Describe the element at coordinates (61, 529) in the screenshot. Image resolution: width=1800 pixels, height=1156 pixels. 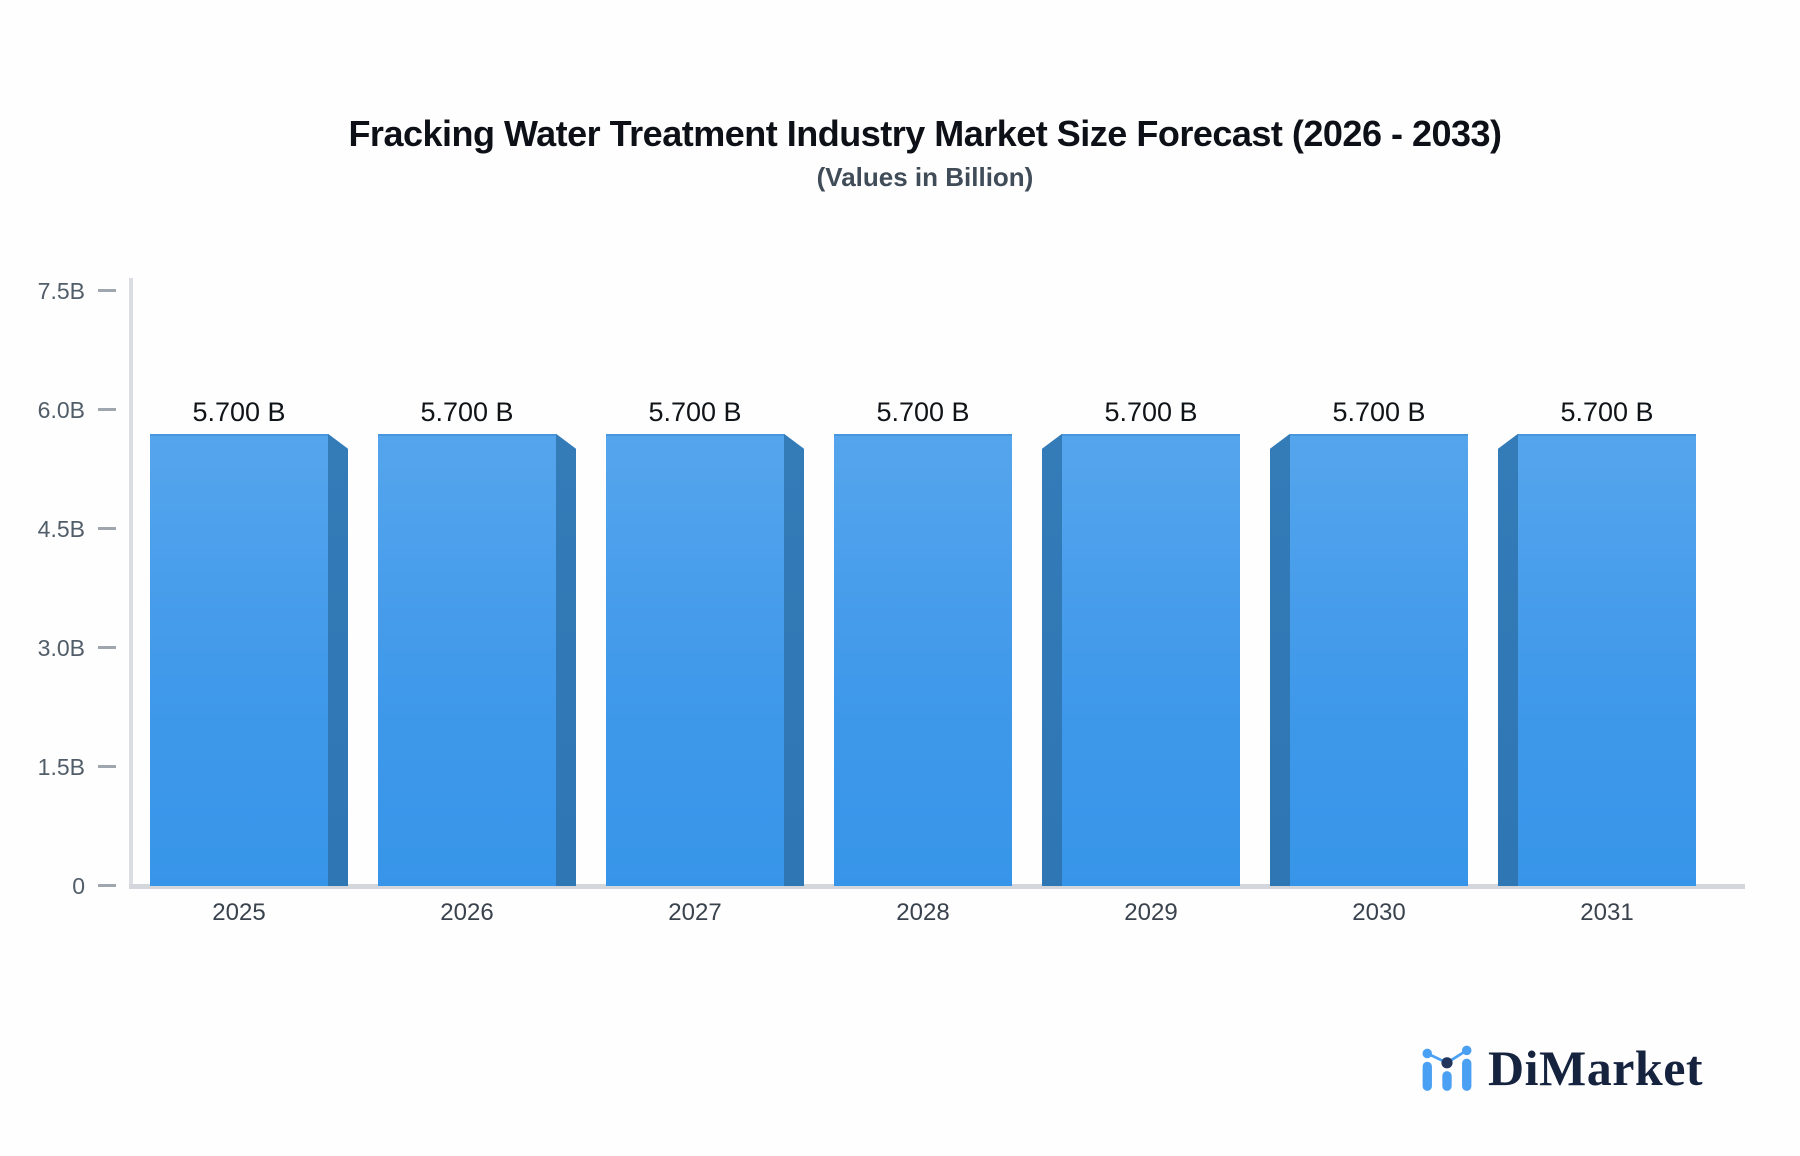
I see `y-axis-tick-label: 4.5B` at that location.